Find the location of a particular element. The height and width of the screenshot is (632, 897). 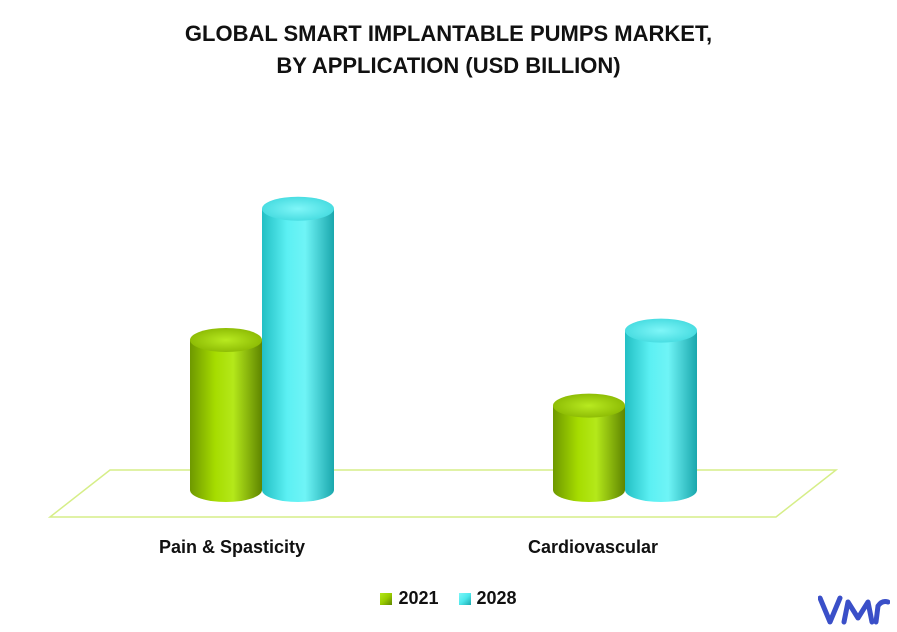

legend-item-2028: 2028 is located at coordinates (487, 598).